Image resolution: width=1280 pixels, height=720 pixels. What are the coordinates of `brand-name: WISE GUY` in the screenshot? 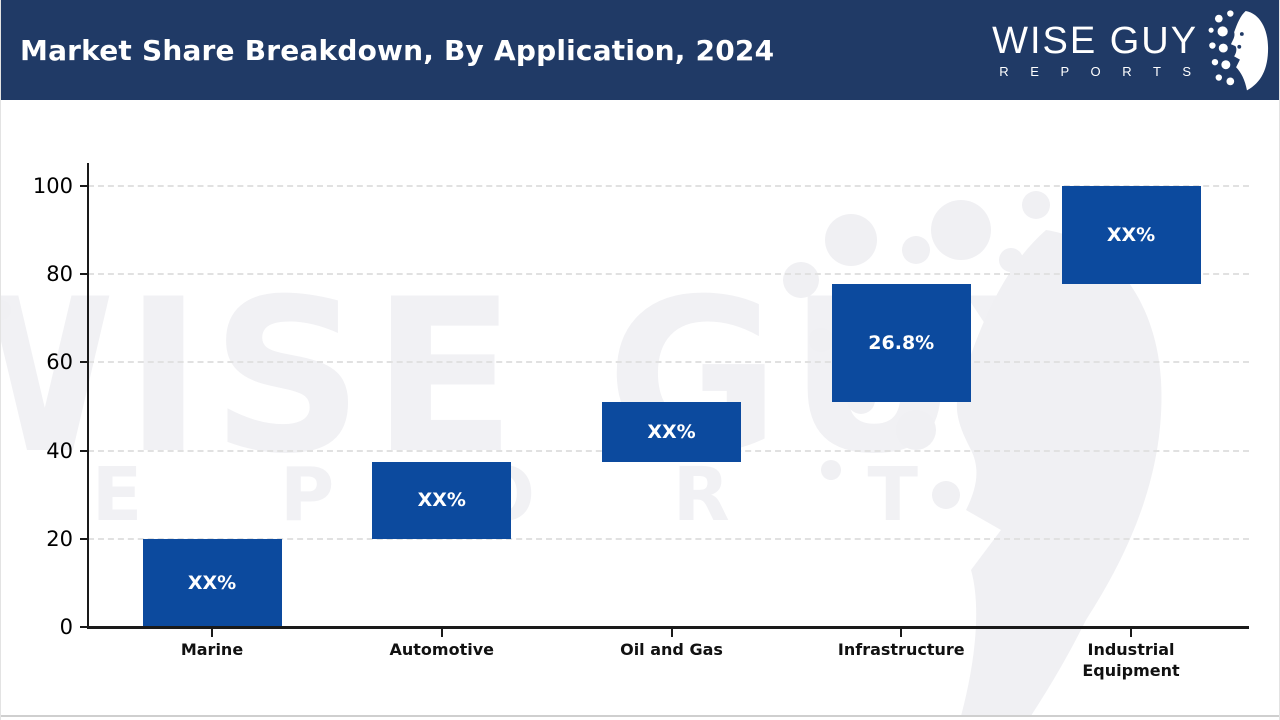 It's located at (1095, 41).